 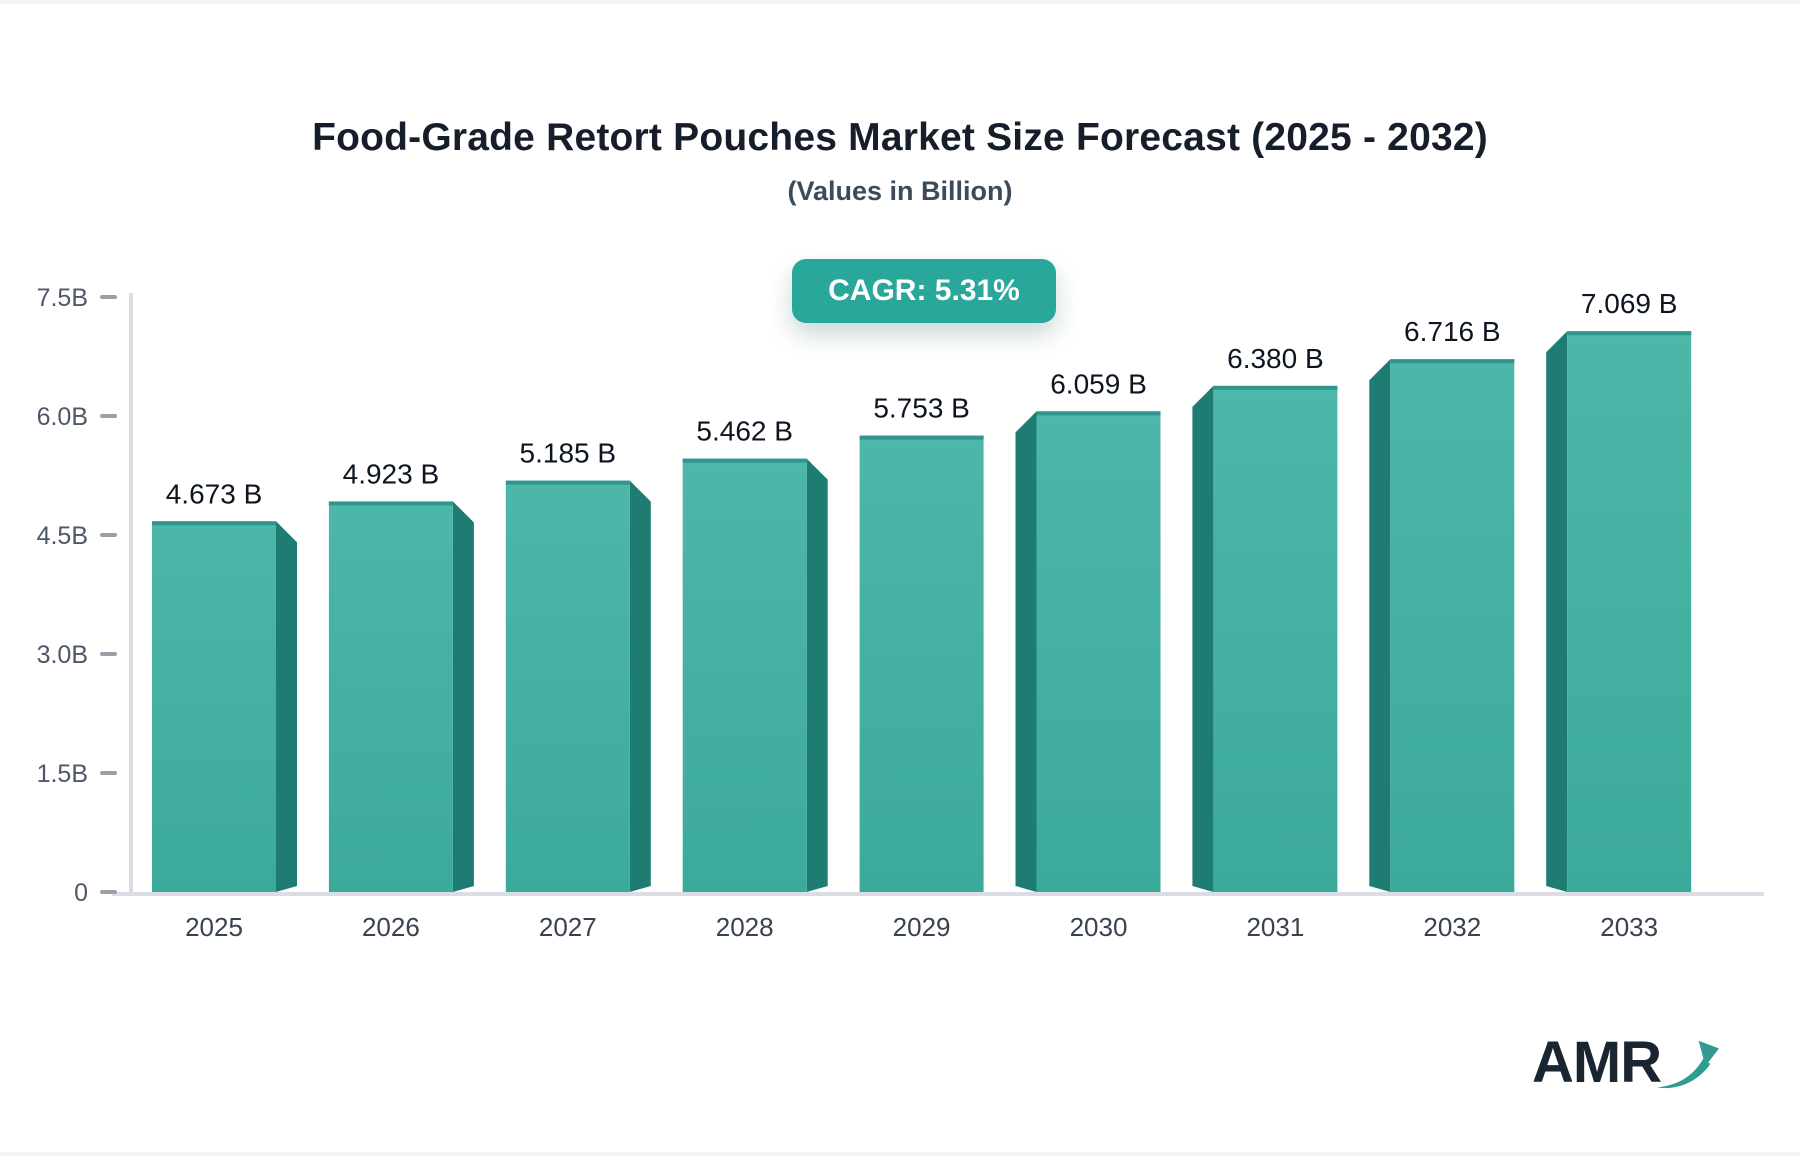 I want to click on x-axis-label-2028: 2028, so click(x=745, y=927).